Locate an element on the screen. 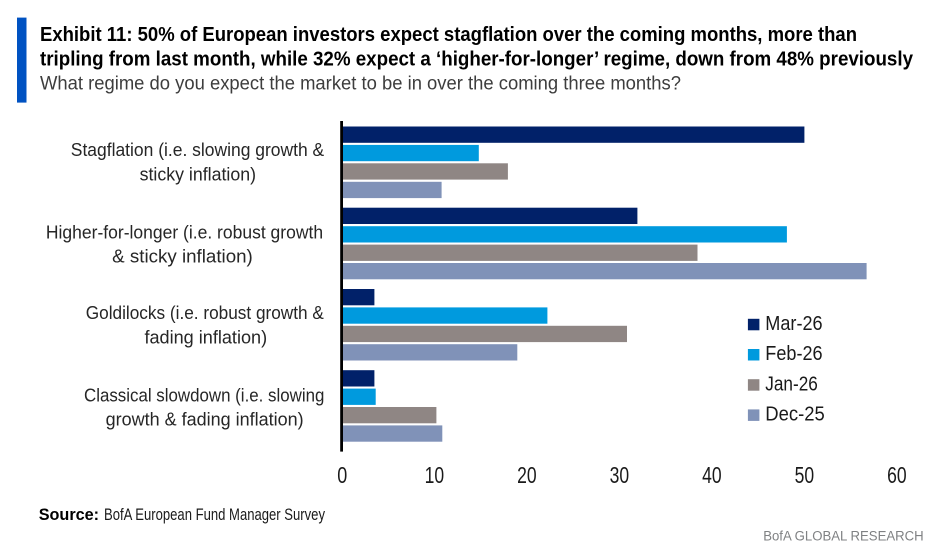 The width and height of the screenshot is (950, 555). svg-text: Dec-25 is located at coordinates (795, 415).